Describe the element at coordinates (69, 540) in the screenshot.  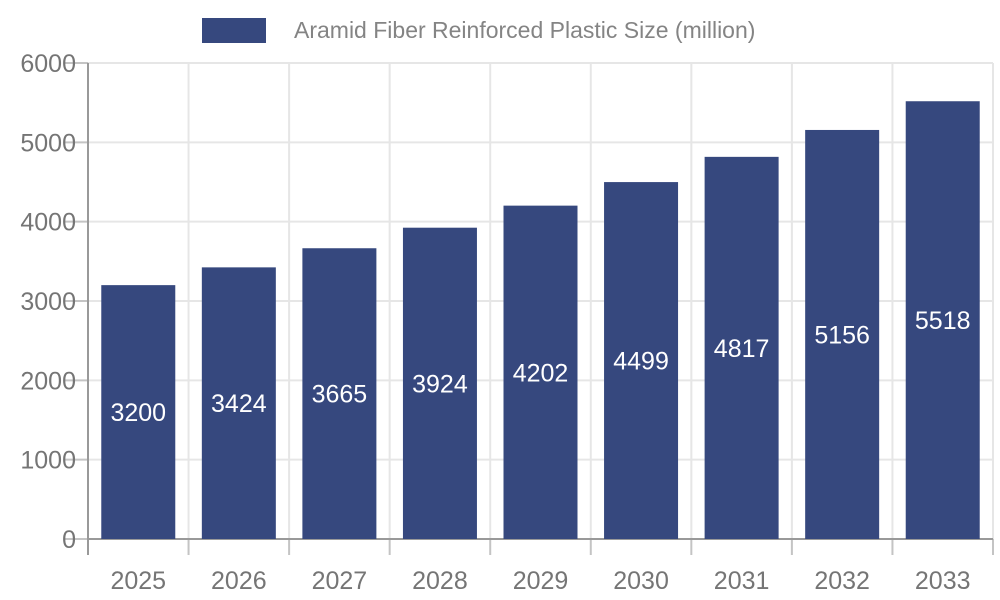
I see `y-axis-tick-label: 0` at that location.